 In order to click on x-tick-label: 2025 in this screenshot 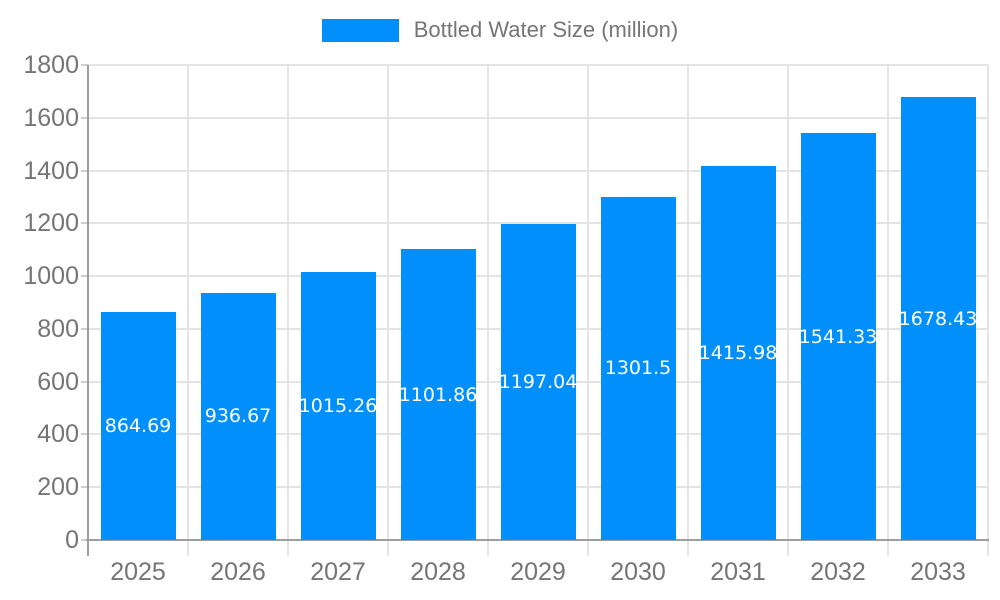, I will do `click(138, 572)`.